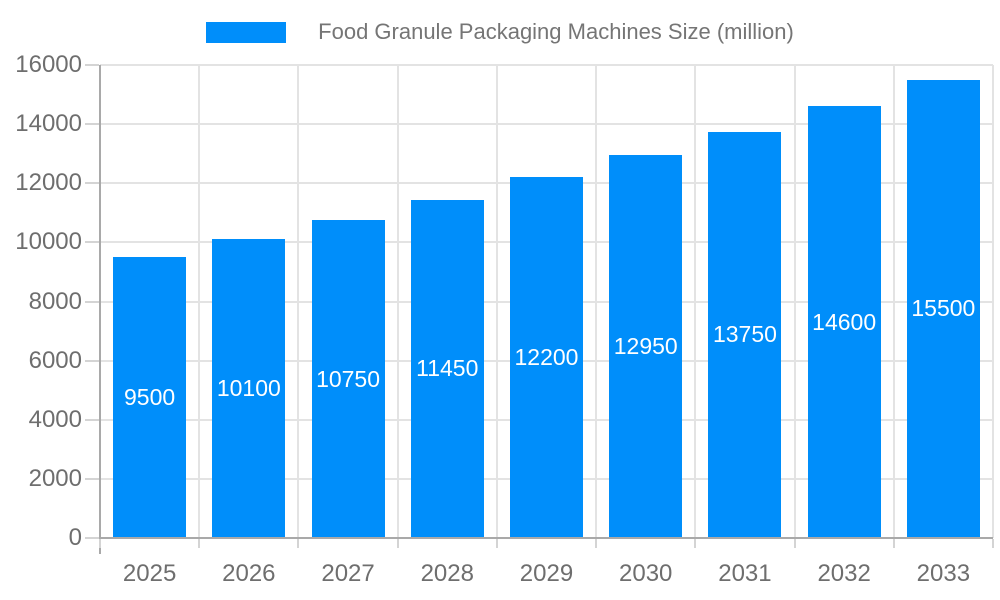 The height and width of the screenshot is (600, 1000). I want to click on bar-2033: 15500, so click(943, 308).